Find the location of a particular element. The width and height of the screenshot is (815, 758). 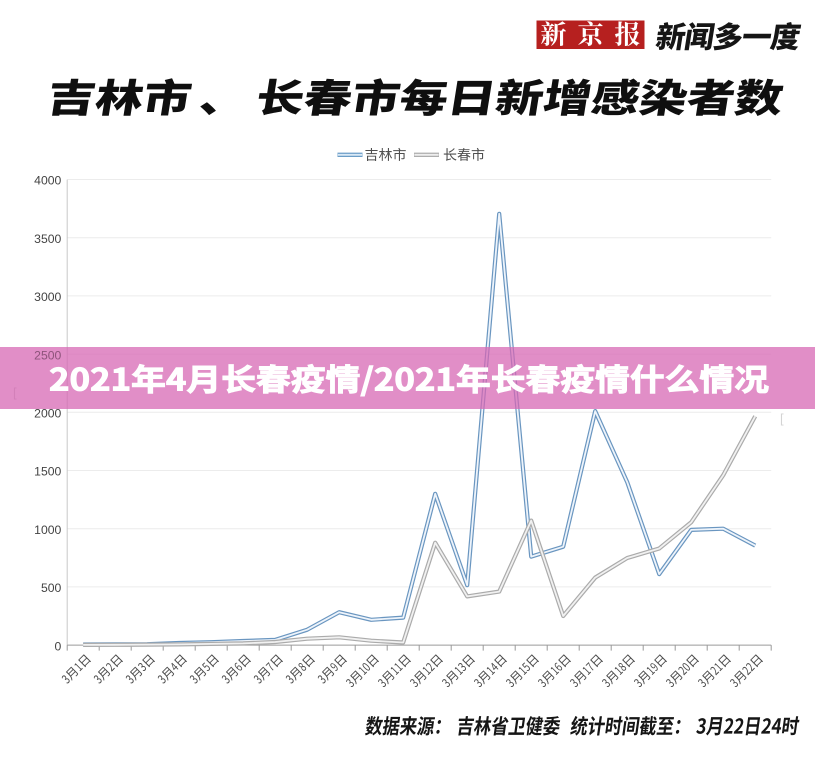

svg-text: 4000 is located at coordinates (47, 181).